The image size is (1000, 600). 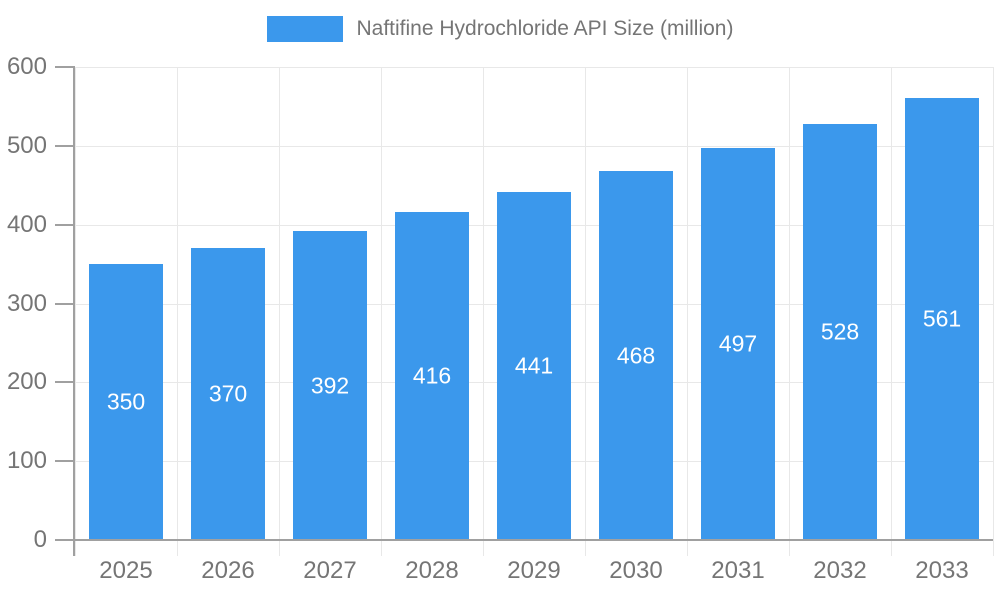 I want to click on y-axis-tick-label: 100, so click(x=26, y=461).